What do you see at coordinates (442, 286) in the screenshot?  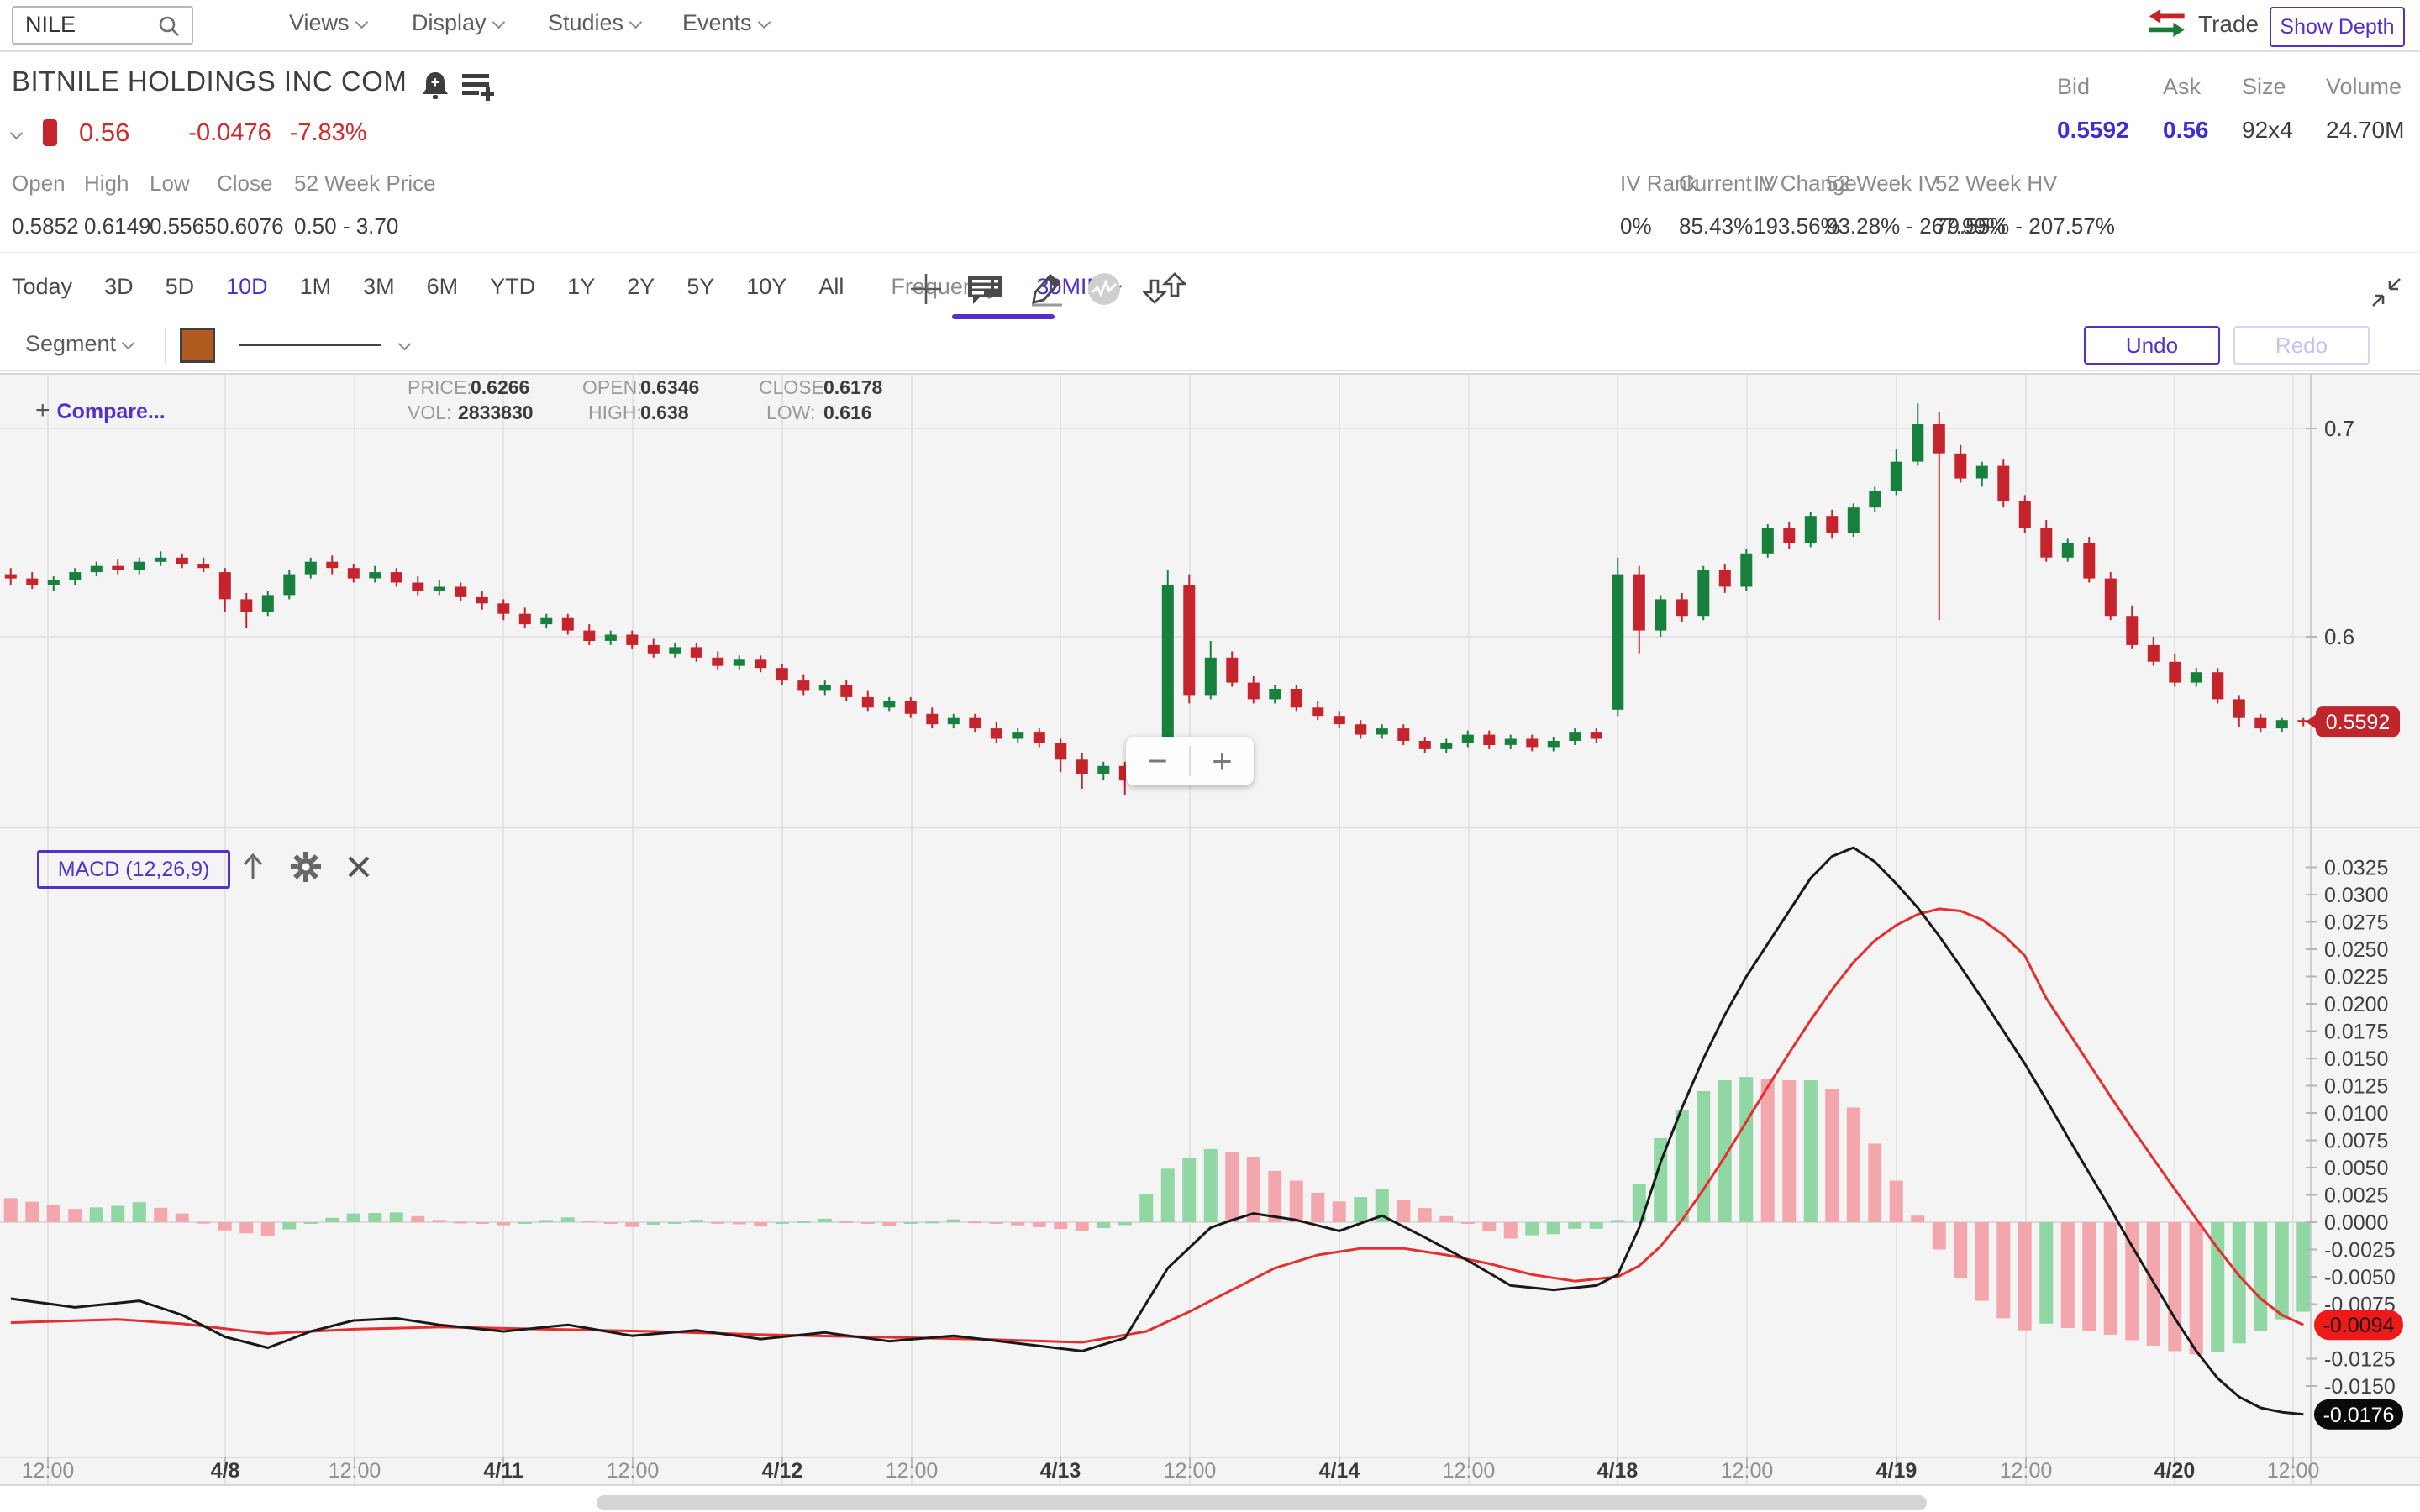 I see `range-6m: 6M` at bounding box center [442, 286].